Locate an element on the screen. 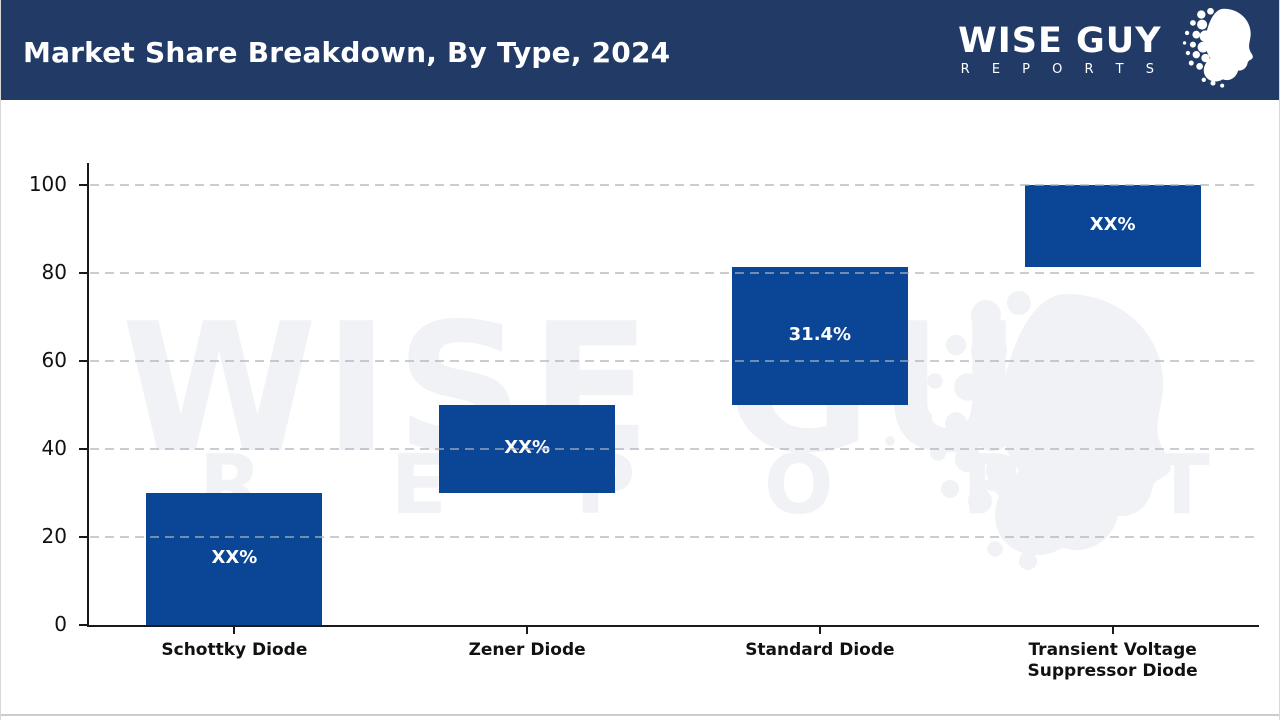 This screenshot has height=720, width=1280. logo-sub-text: R E P O R T S is located at coordinates (1061, 69).